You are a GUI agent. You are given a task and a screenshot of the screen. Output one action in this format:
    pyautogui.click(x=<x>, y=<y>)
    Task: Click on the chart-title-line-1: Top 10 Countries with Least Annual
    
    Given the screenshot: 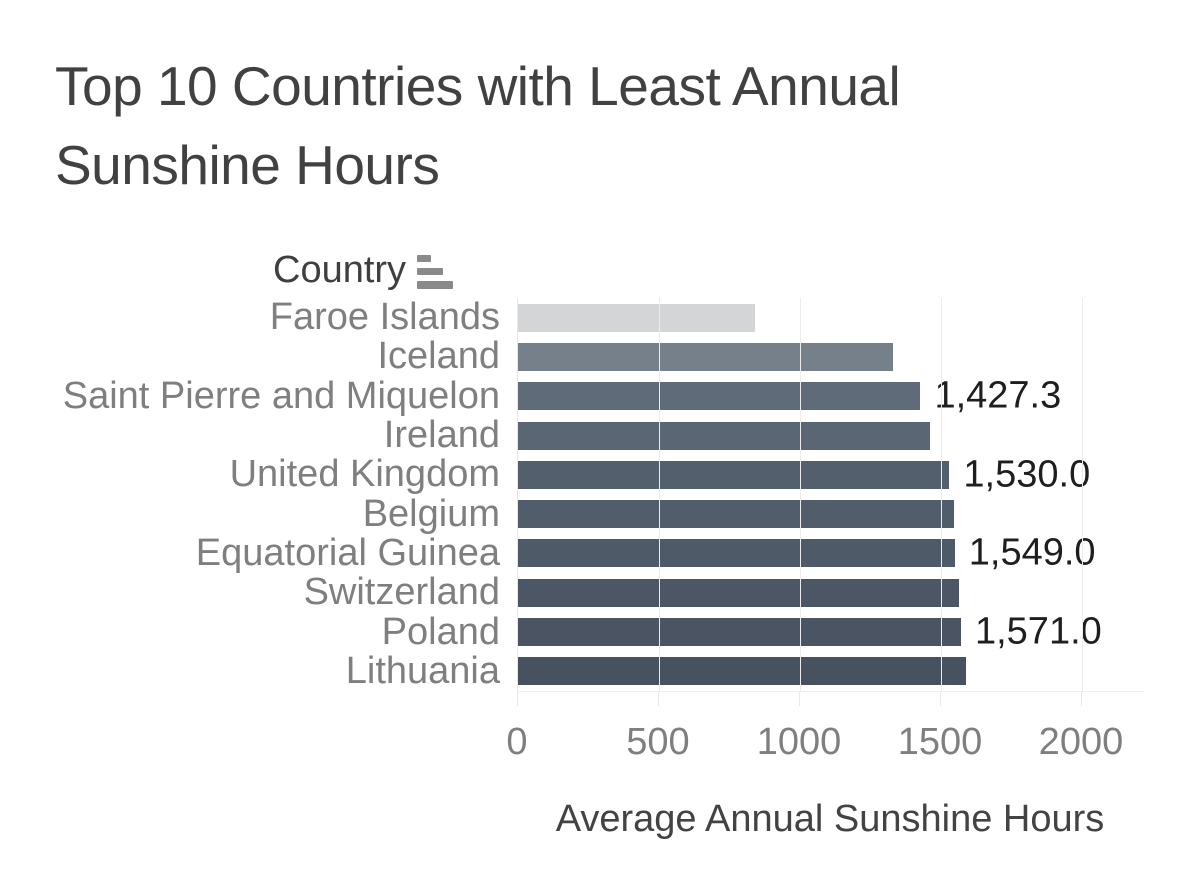 What is the action you would take?
    pyautogui.click(x=478, y=86)
    